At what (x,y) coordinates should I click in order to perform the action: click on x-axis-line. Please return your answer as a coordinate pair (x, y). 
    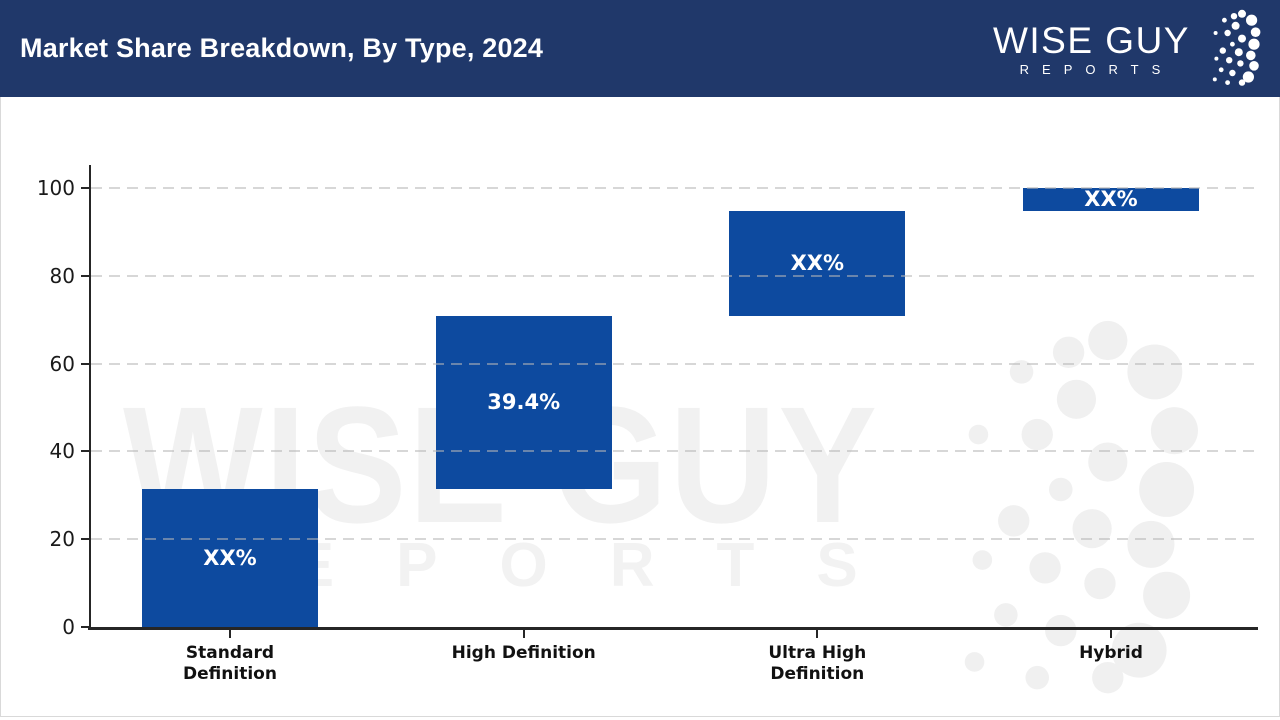
    Looking at the image, I should click on (673, 628).